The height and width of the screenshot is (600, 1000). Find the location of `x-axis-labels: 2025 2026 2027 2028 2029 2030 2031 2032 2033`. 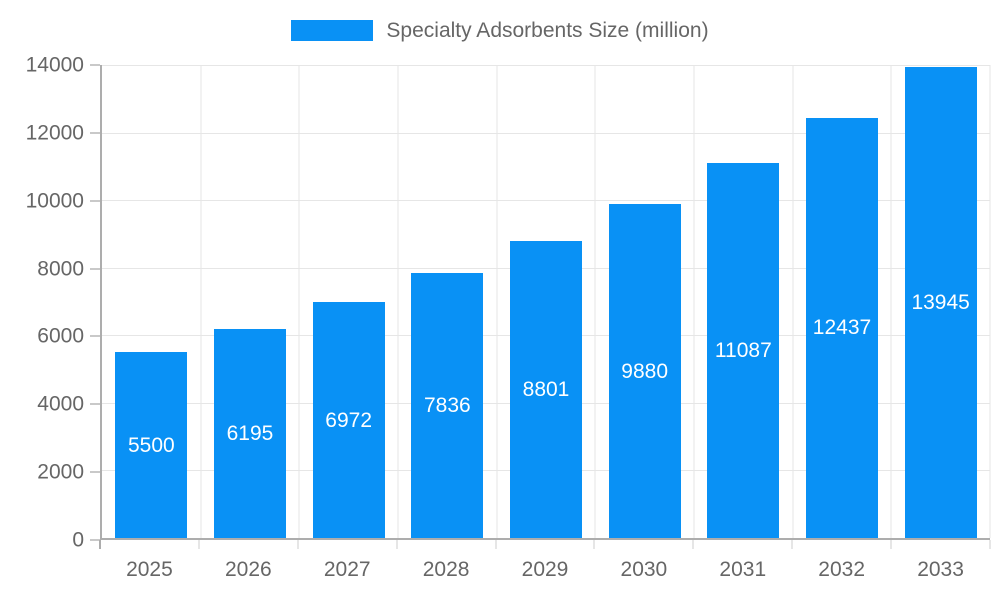

x-axis-labels: 2025 2026 2027 2028 2029 2030 2031 2032 2033 is located at coordinates (545, 574).